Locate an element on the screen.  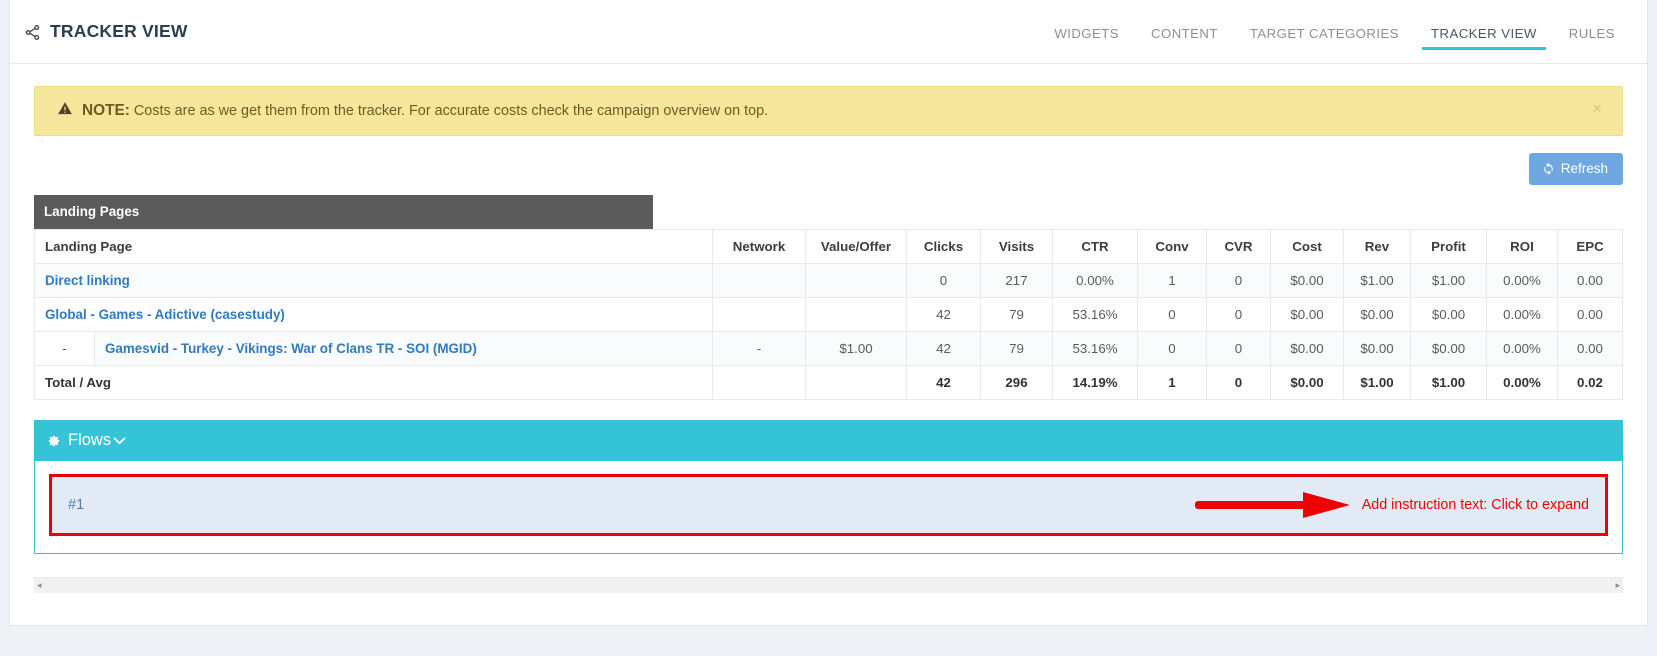
total-rev: $1.00 is located at coordinates (1377, 383).